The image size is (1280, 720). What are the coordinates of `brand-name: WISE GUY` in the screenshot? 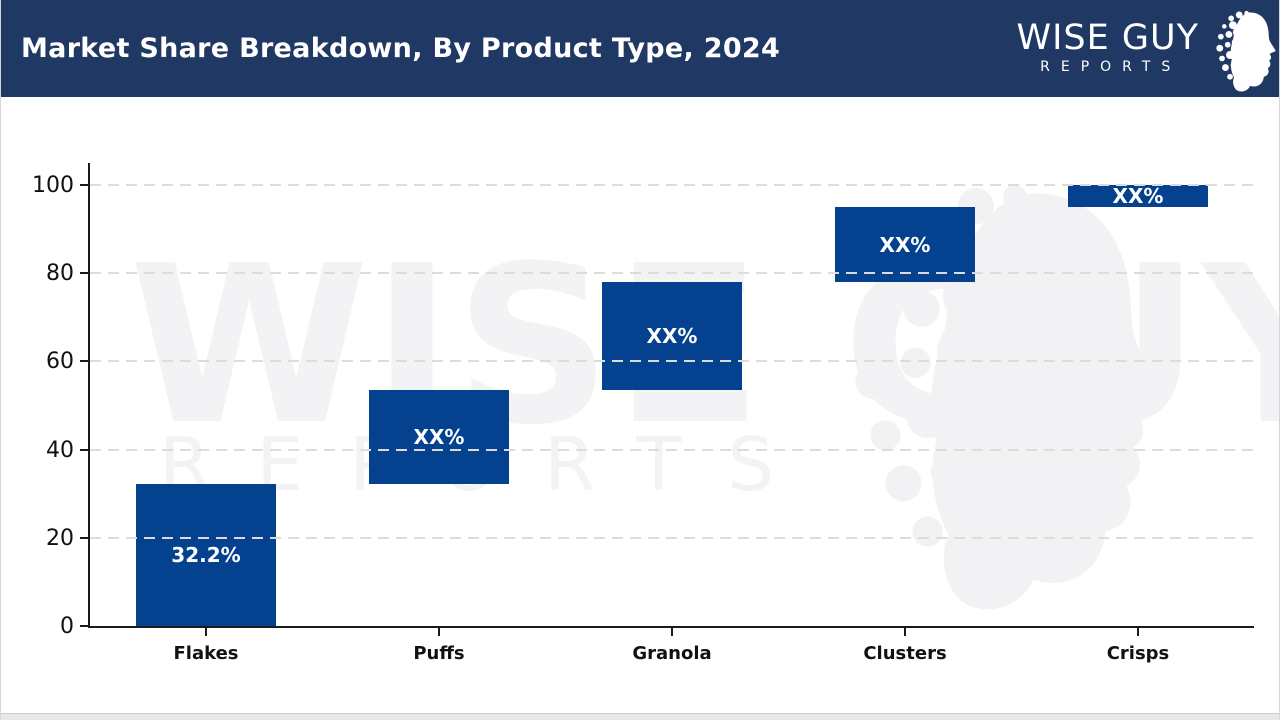 It's located at (1107, 38).